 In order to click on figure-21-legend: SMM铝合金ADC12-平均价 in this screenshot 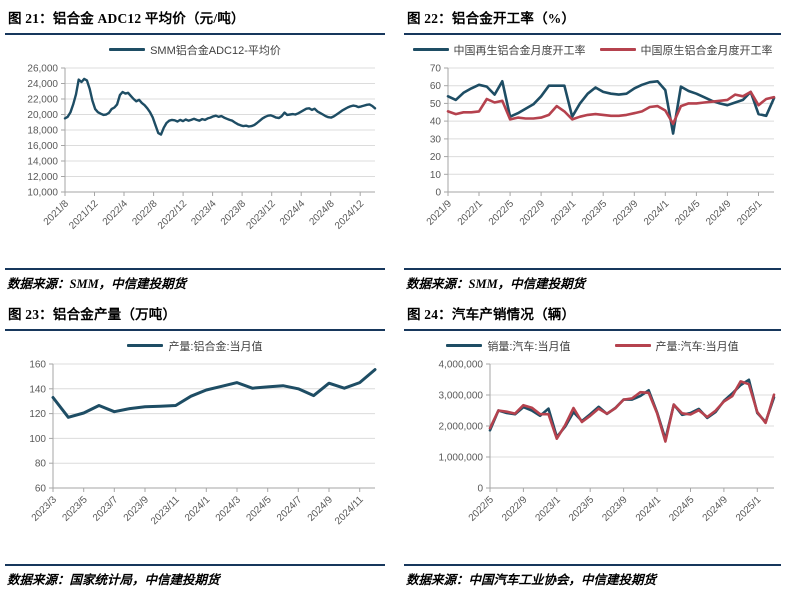, I will do `click(195, 49)`.